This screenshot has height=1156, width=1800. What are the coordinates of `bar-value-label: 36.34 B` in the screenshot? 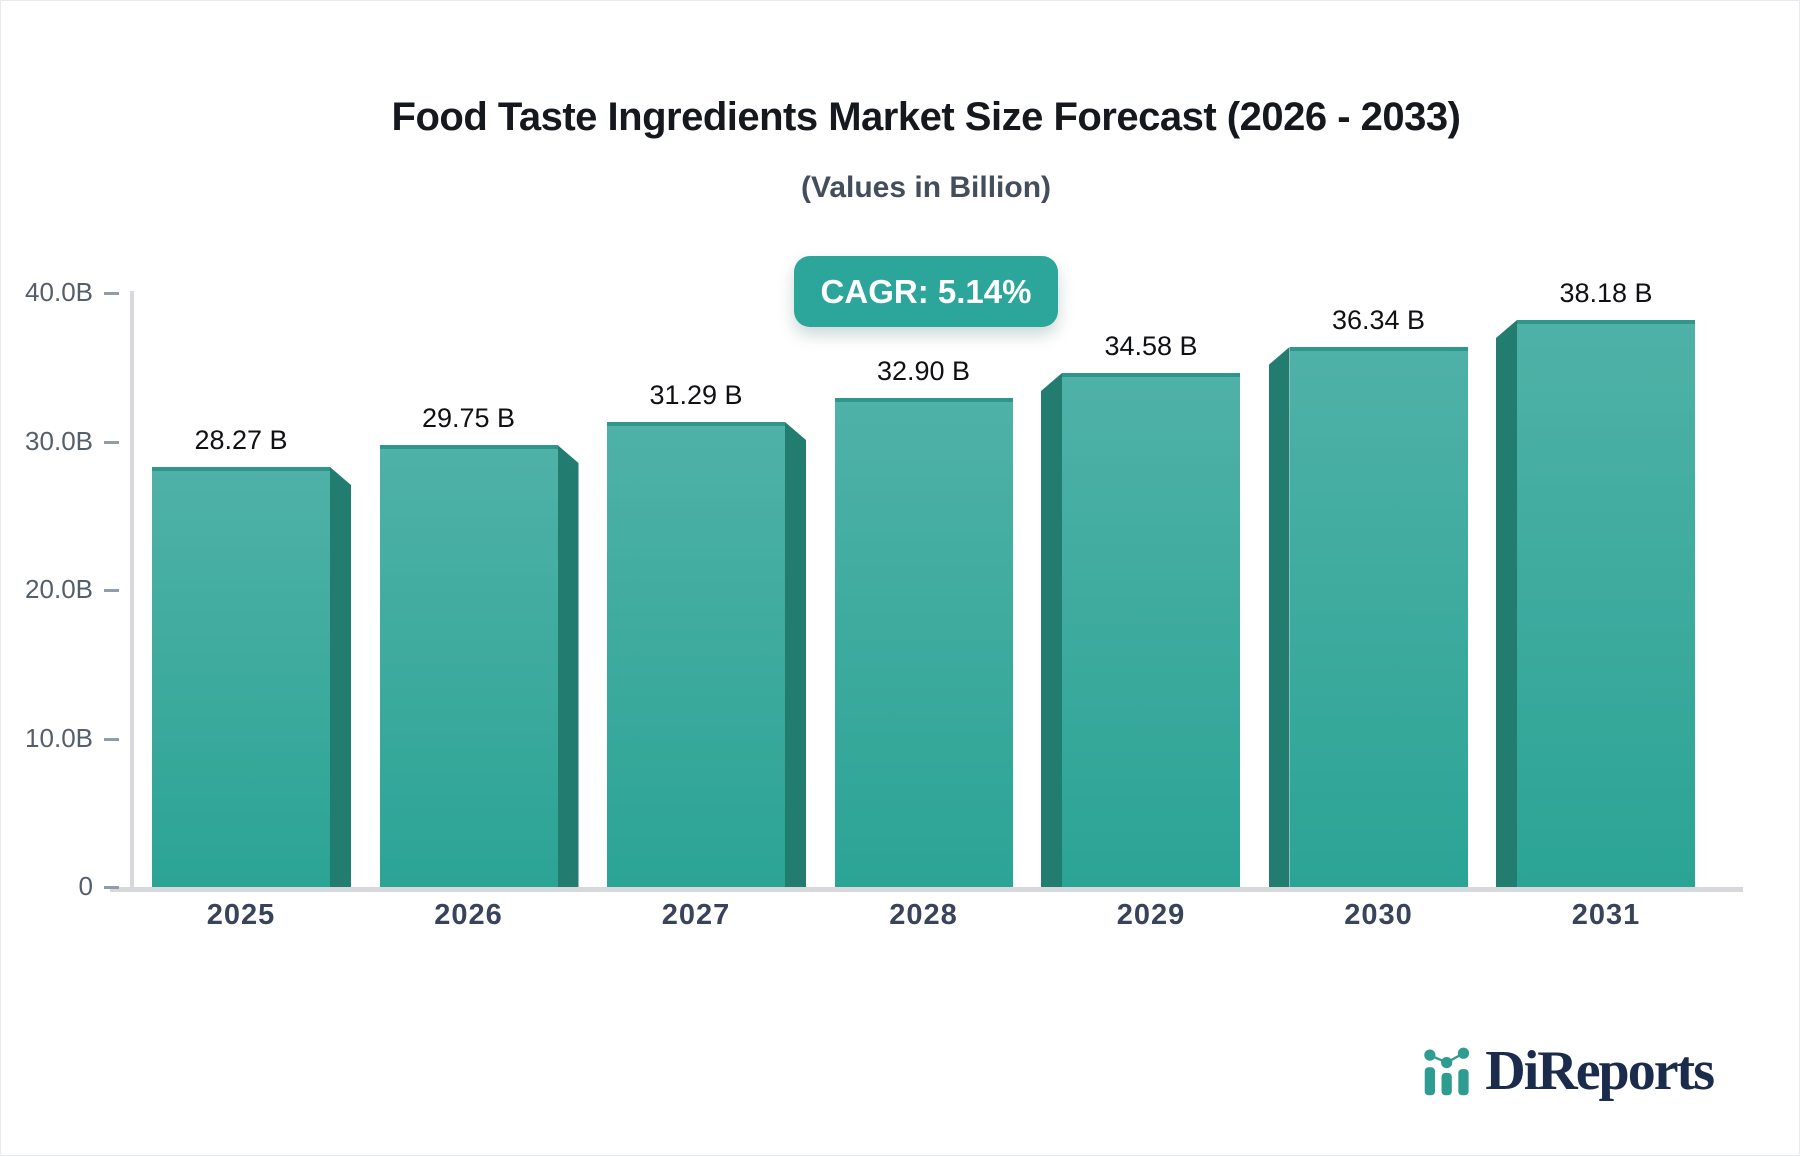 It's located at (1378, 320).